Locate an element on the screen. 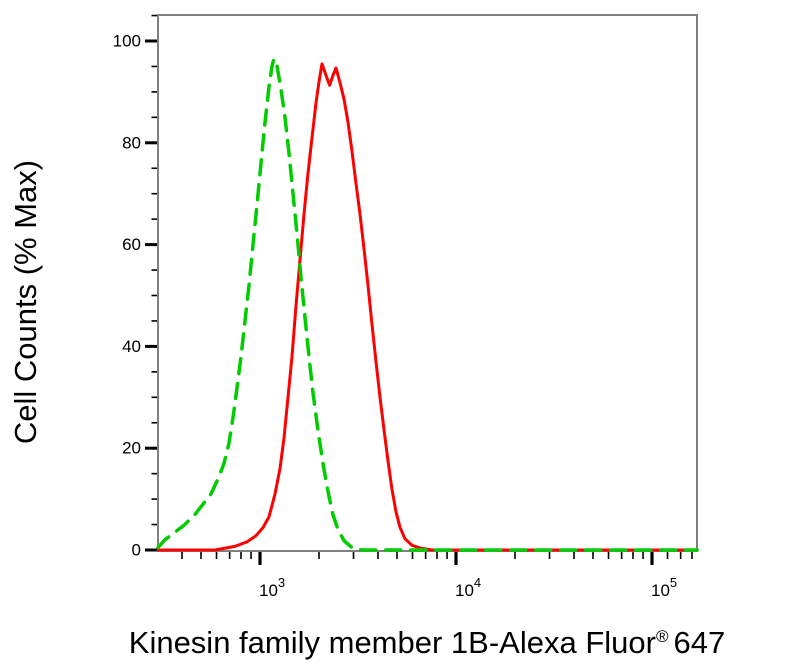  y-tick-label: 80 is located at coordinates (131, 142).